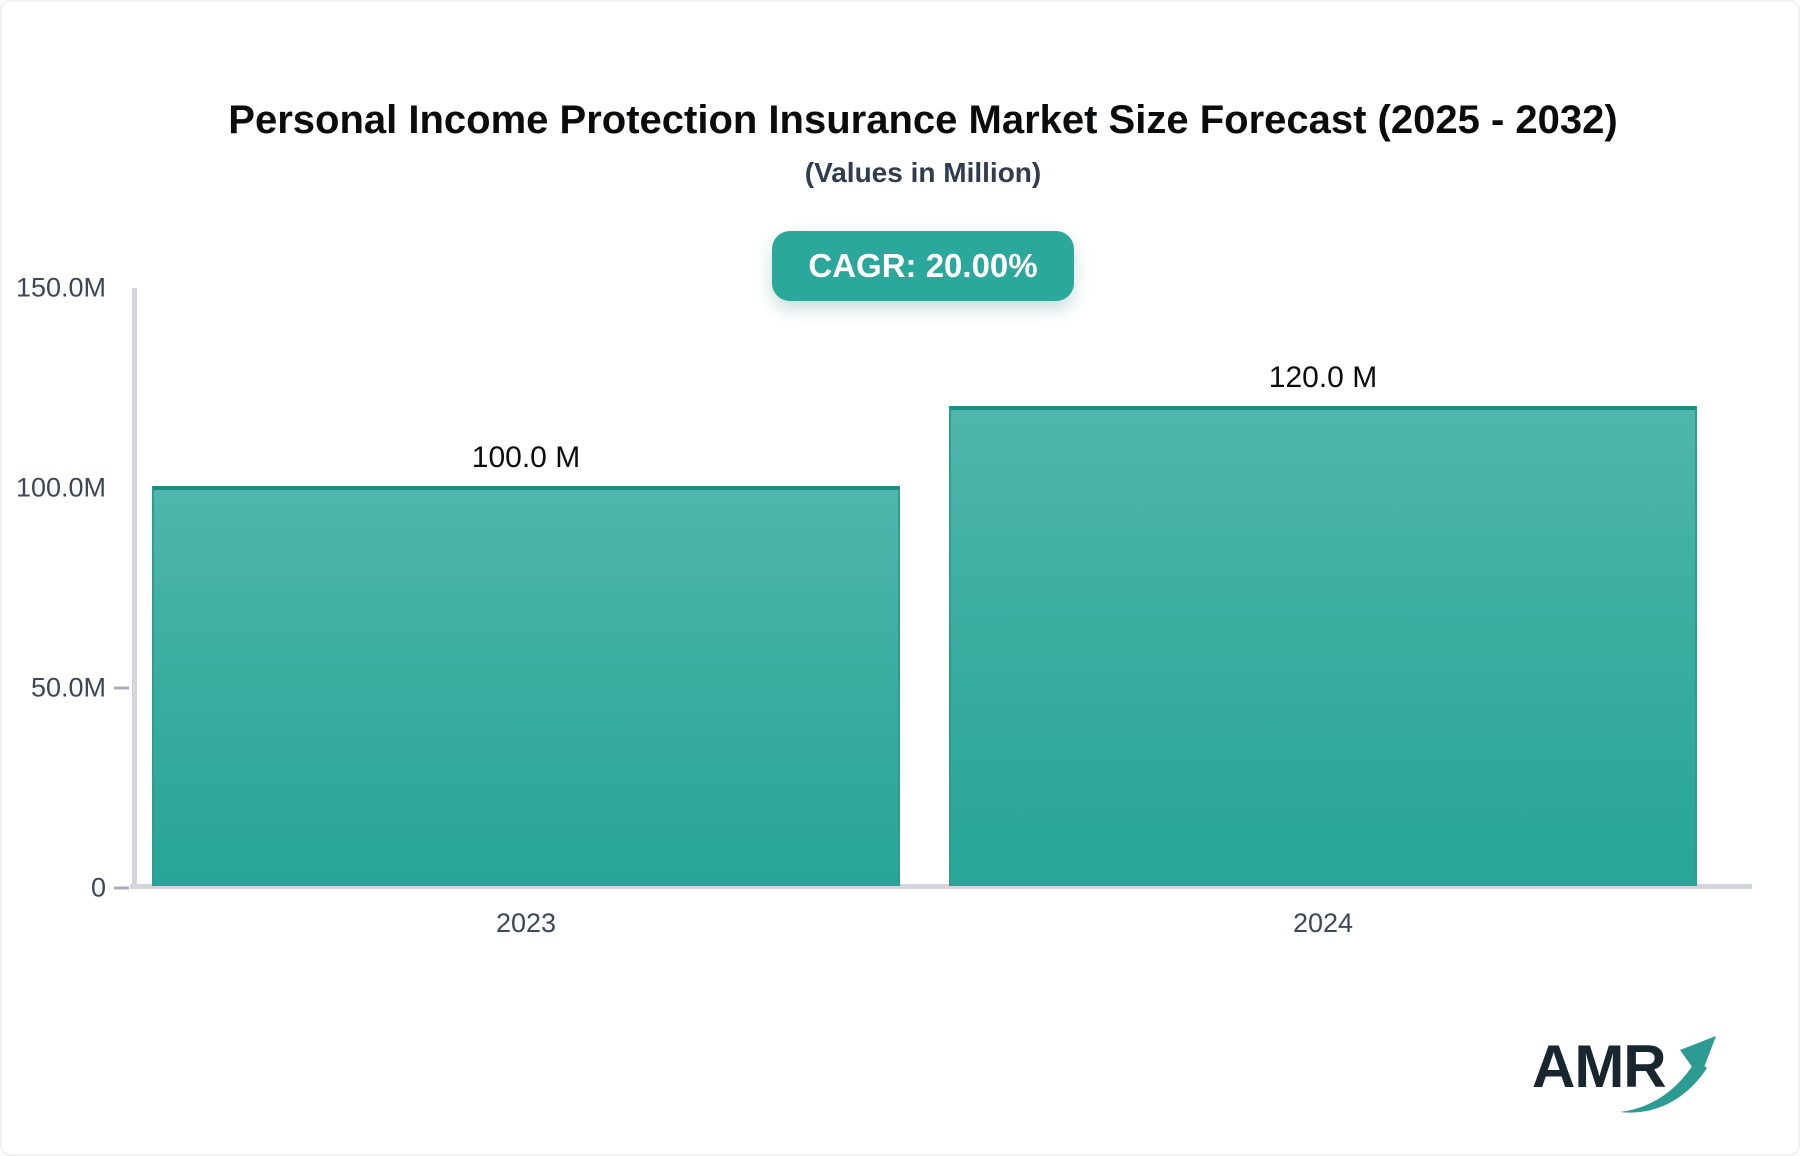 The height and width of the screenshot is (1156, 1800). I want to click on amr-logo: AMR, so click(1632, 1074).